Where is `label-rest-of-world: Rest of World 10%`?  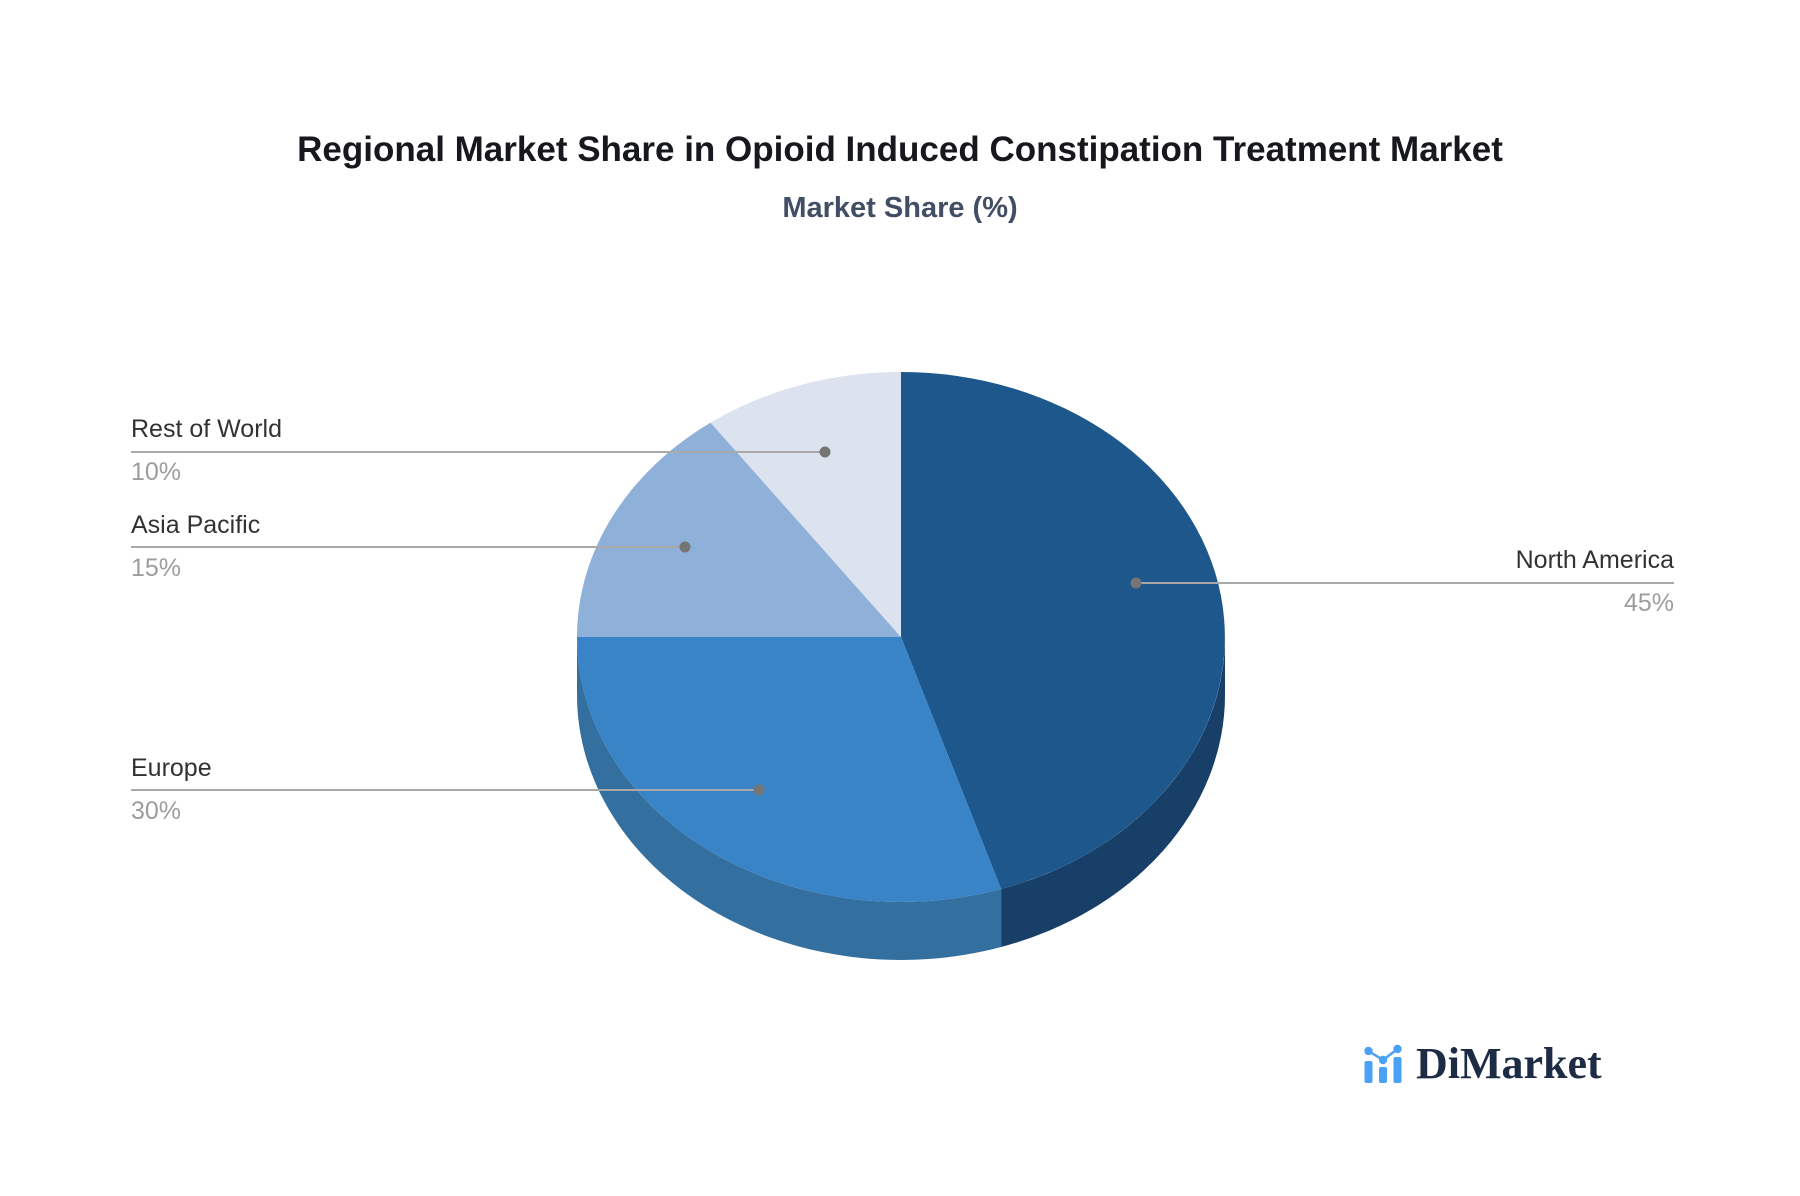
label-rest-of-world: Rest of World 10% is located at coordinates (206, 450).